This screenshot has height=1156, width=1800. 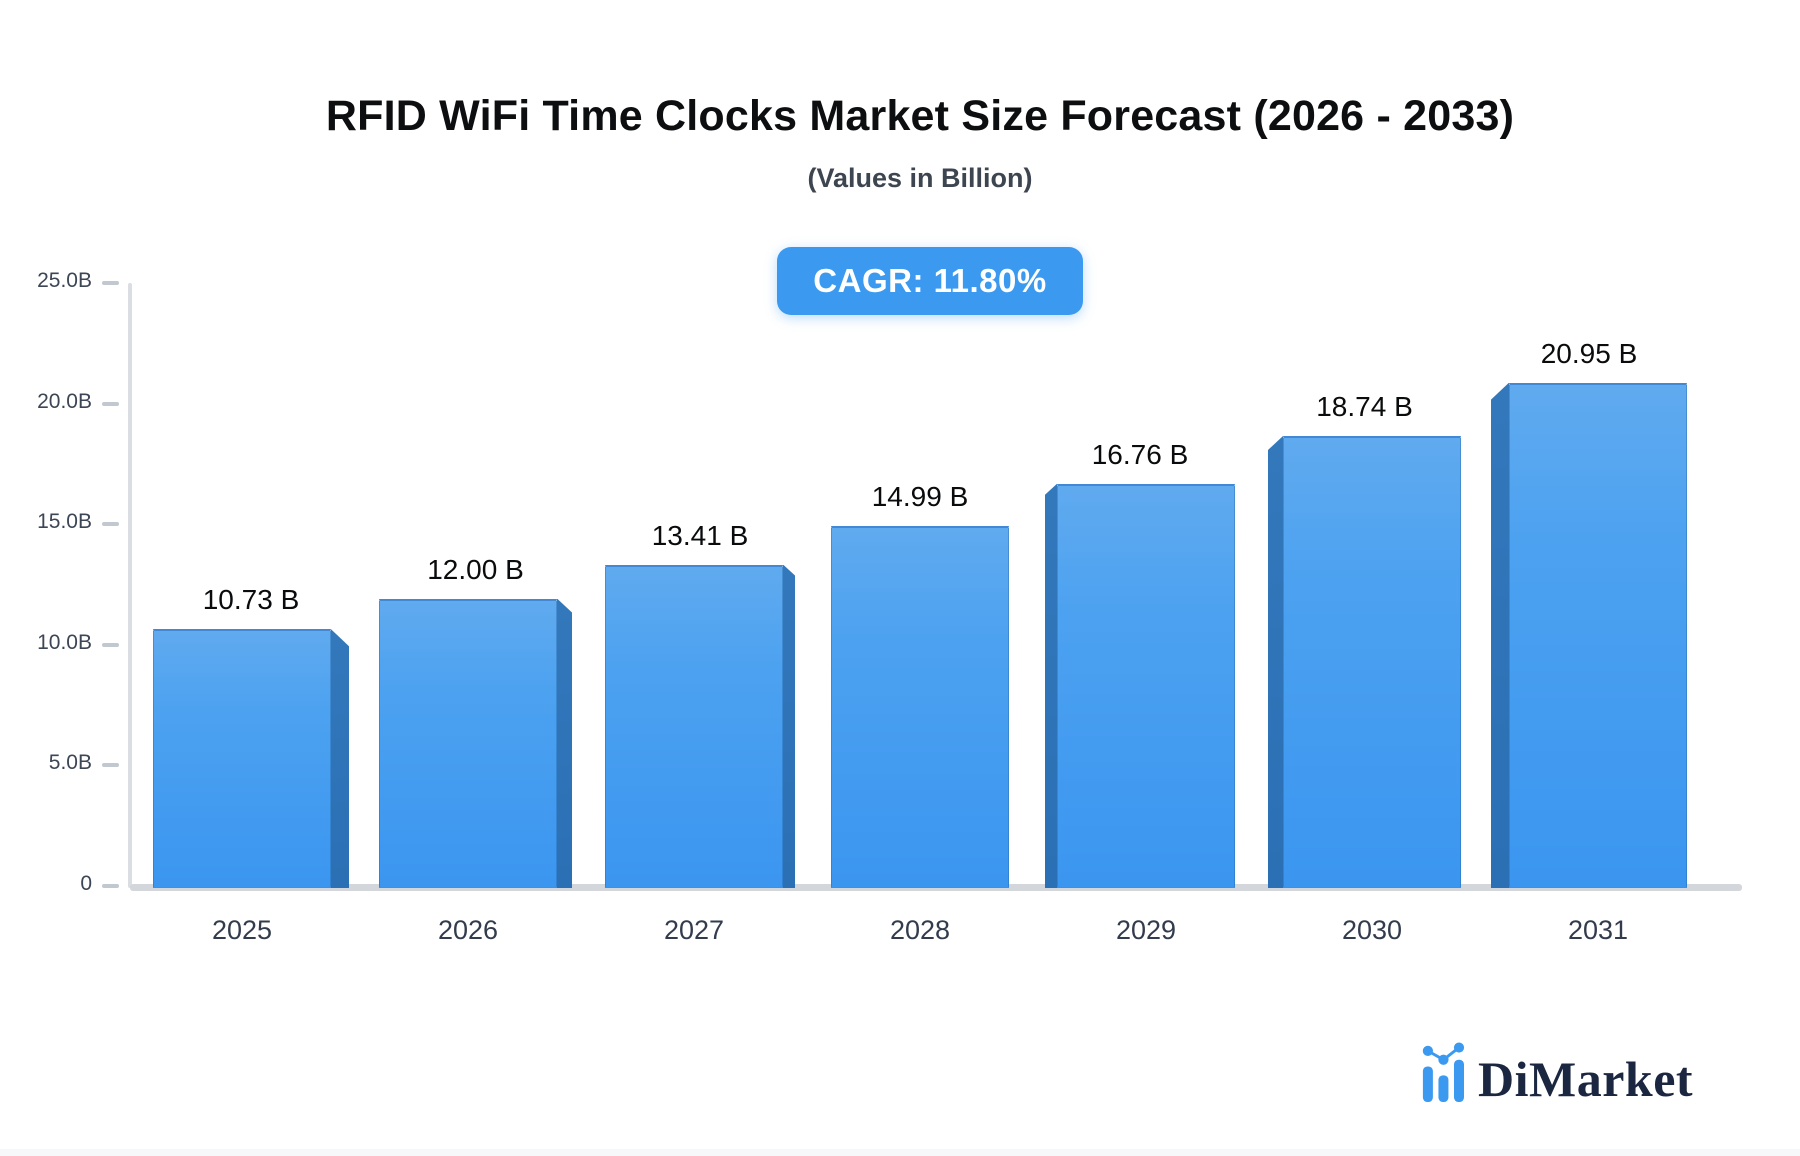 I want to click on bar-value-label: 16.76 B, so click(x=1140, y=454).